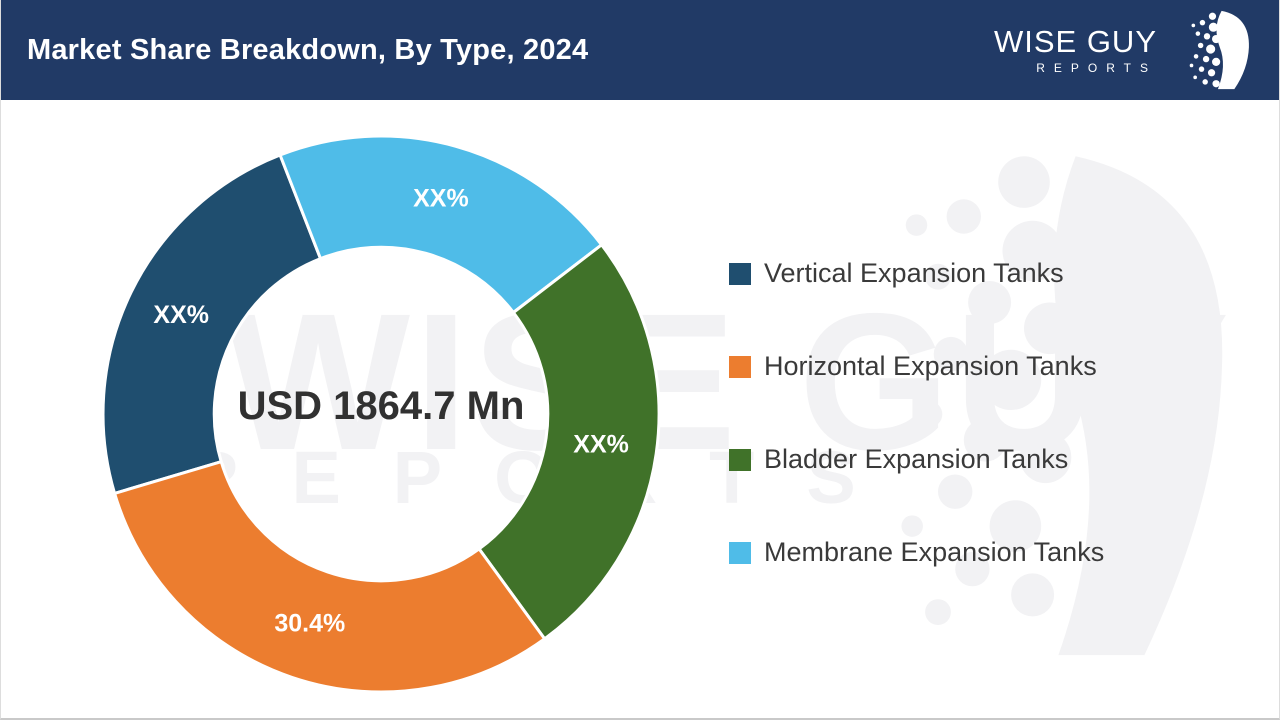 This screenshot has width=1280, height=720. Describe the element at coordinates (934, 552) in the screenshot. I see `legend-label: Membrane Expansion Tanks` at that location.